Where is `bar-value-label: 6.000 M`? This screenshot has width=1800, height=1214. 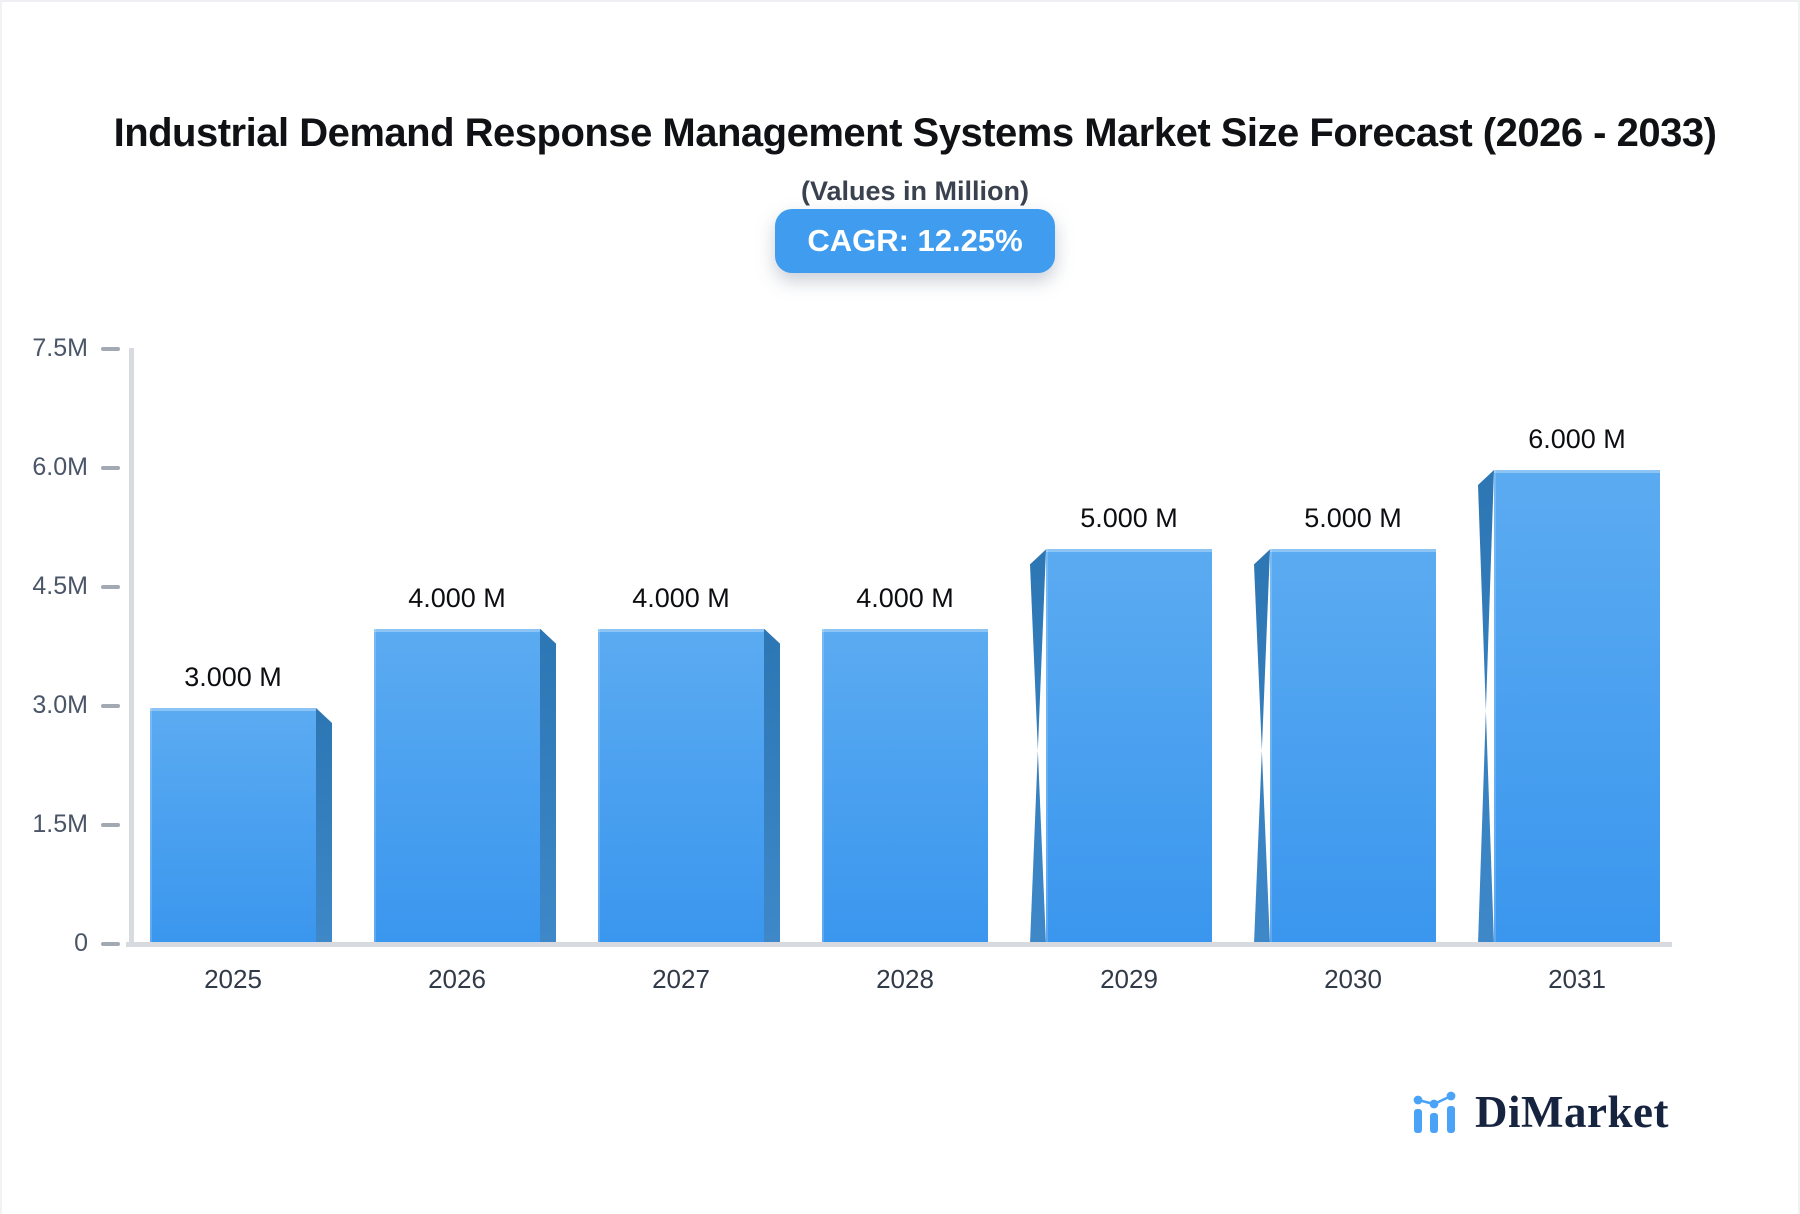
bar-value-label: 6.000 M is located at coordinates (1577, 439).